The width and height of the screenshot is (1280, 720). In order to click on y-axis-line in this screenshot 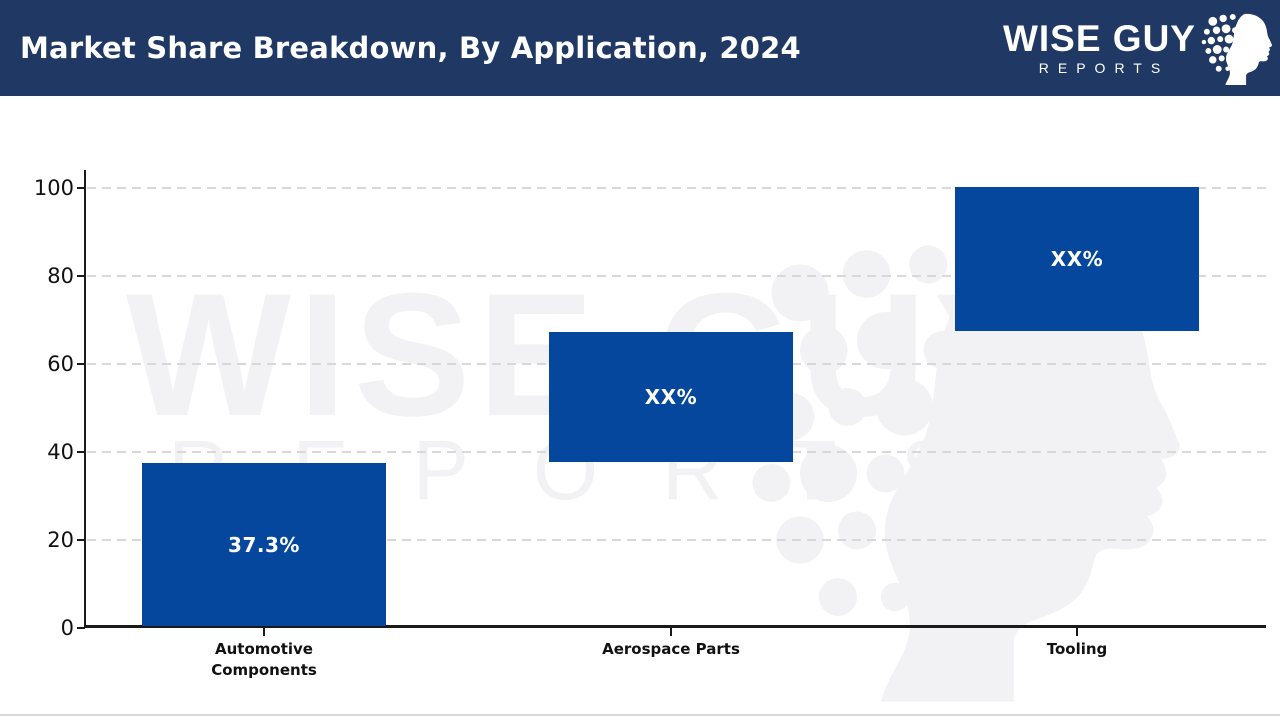, I will do `click(85, 399)`.